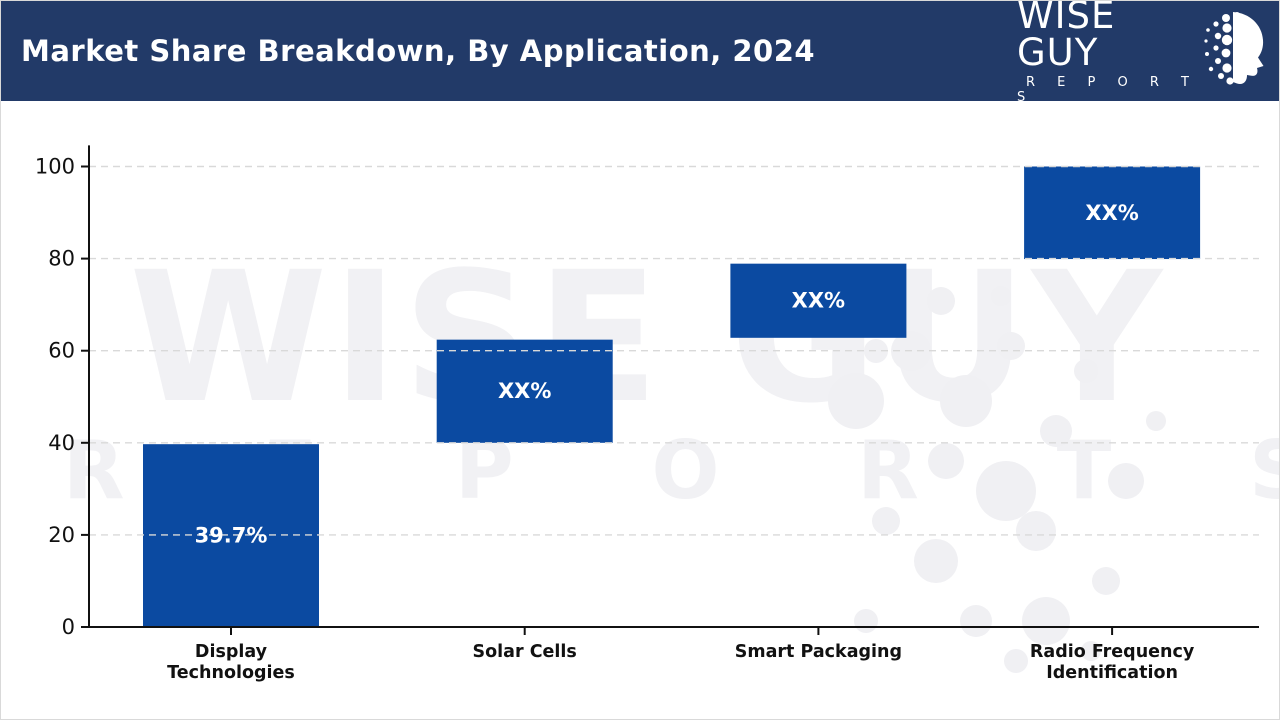 The height and width of the screenshot is (720, 1280). Describe the element at coordinates (61, 535) in the screenshot. I see `y-tick-label: 20` at that location.